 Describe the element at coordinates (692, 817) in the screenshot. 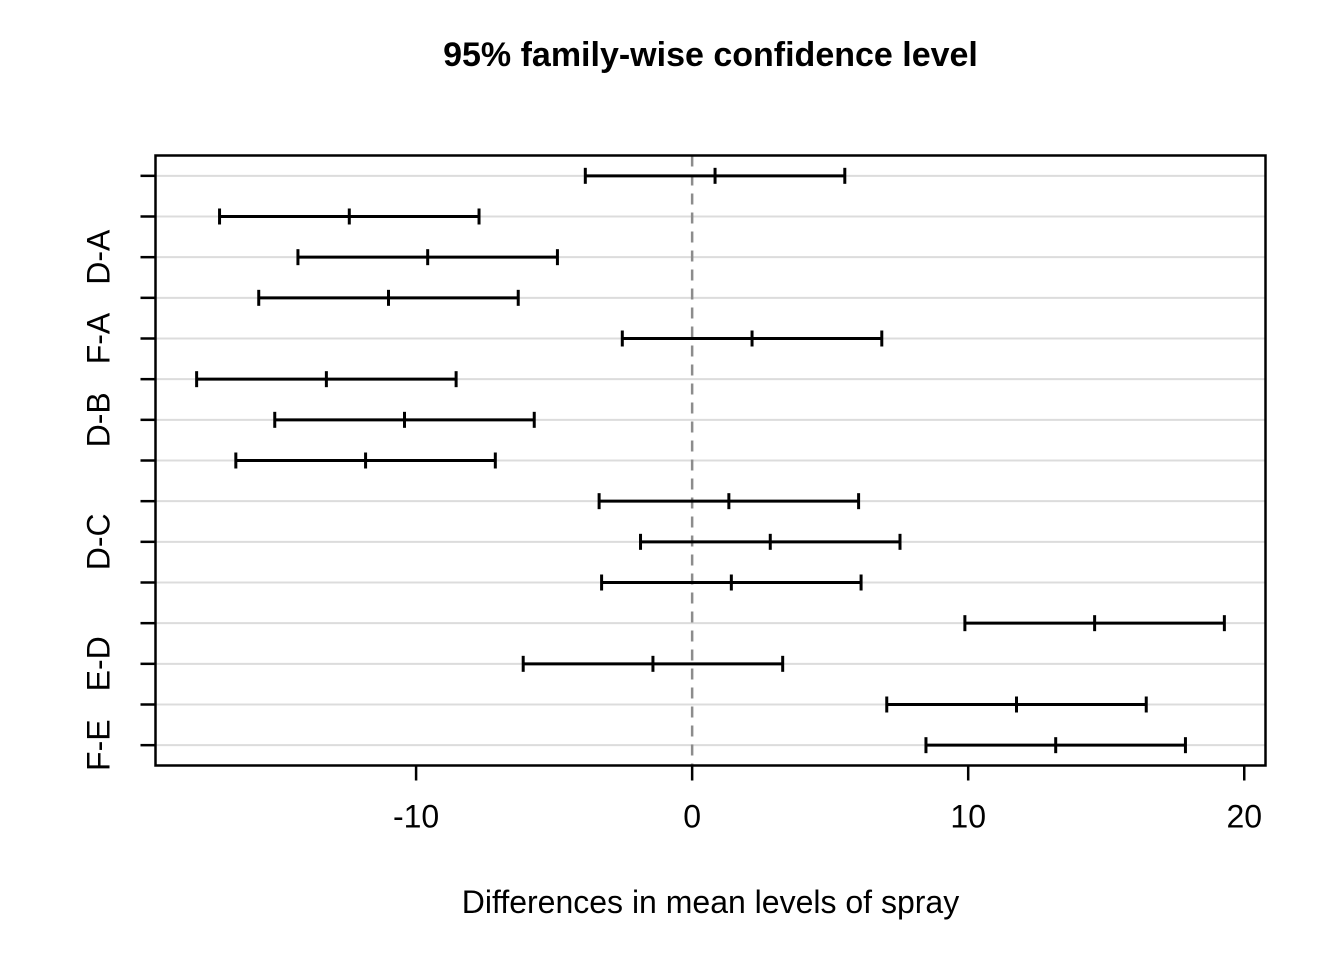

I see `x-tick-label: 0` at that location.